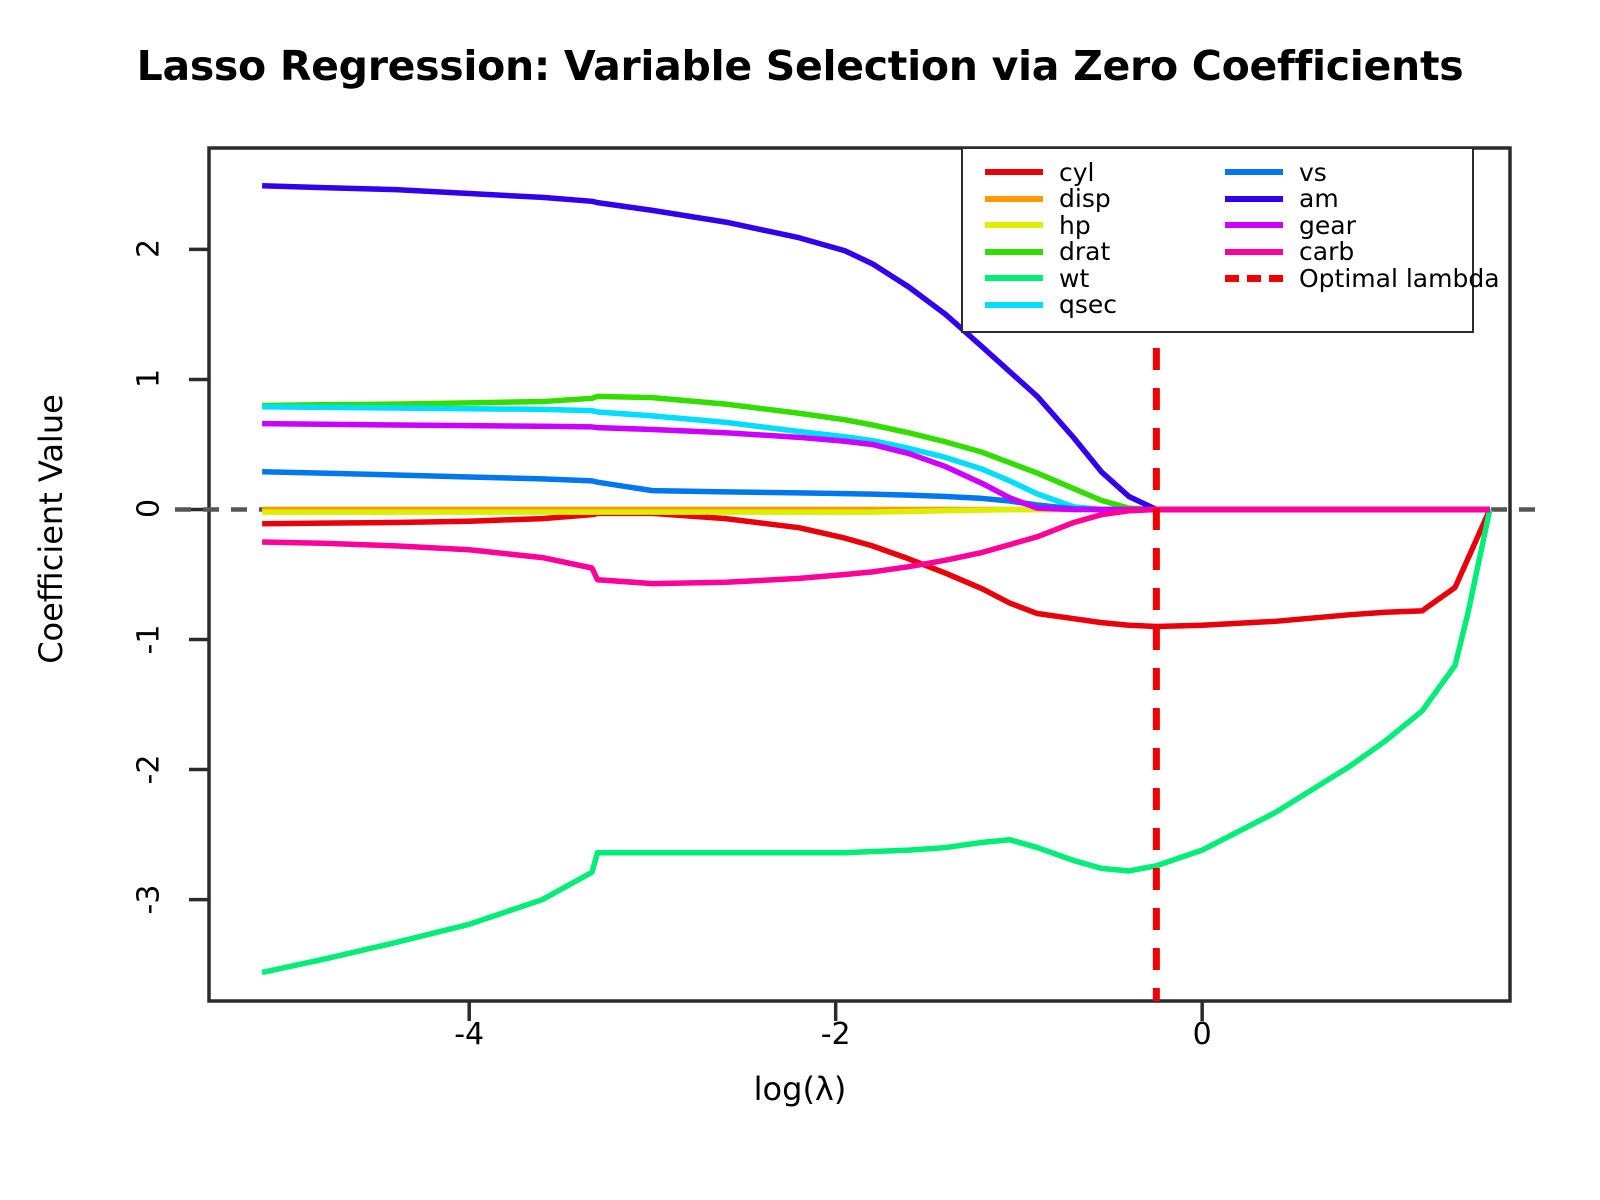 Image resolution: width=1600 pixels, height=1200 pixels. I want to click on legend-label: qsec, so click(1088, 305).